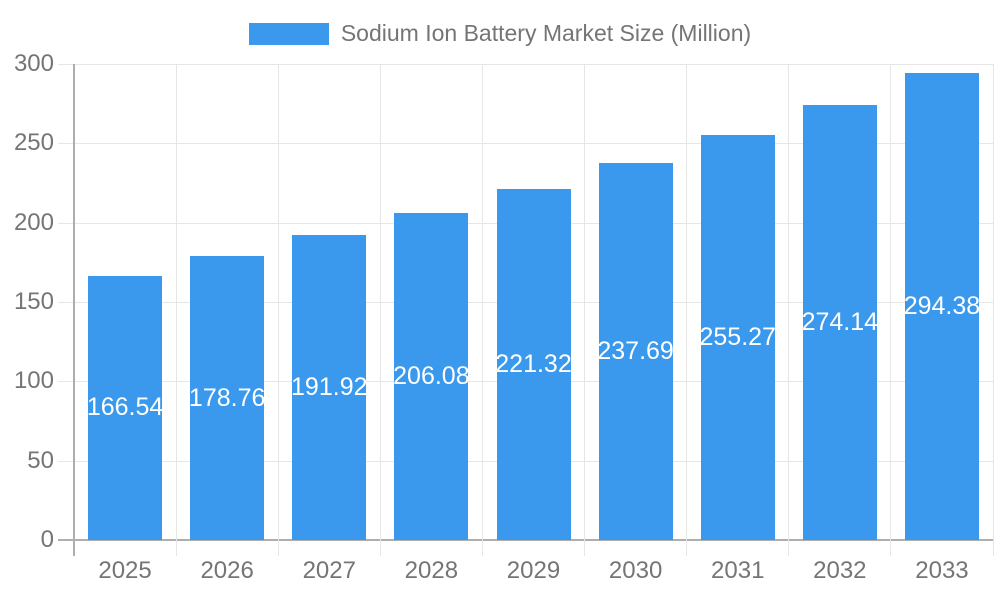  I want to click on legend-swatch, so click(288, 33).